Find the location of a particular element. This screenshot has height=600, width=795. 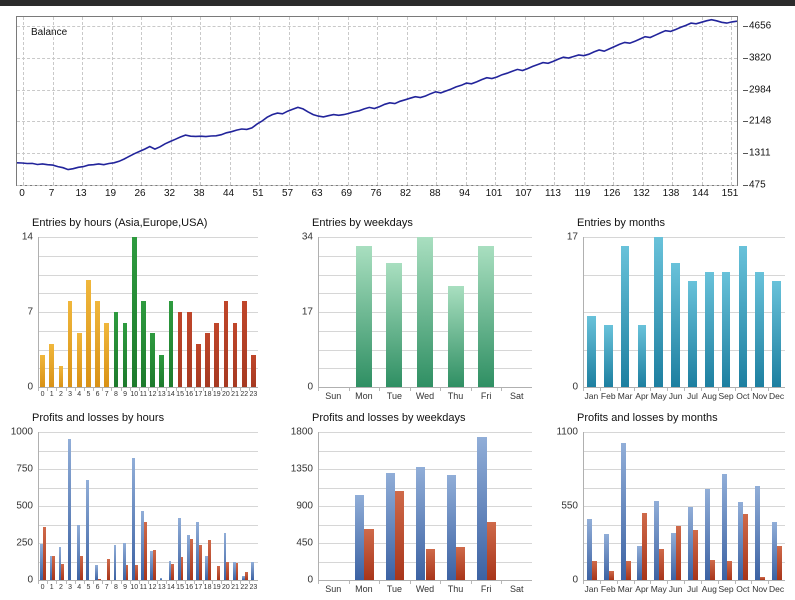

x-tick-label: 5 is located at coordinates (88, 394).